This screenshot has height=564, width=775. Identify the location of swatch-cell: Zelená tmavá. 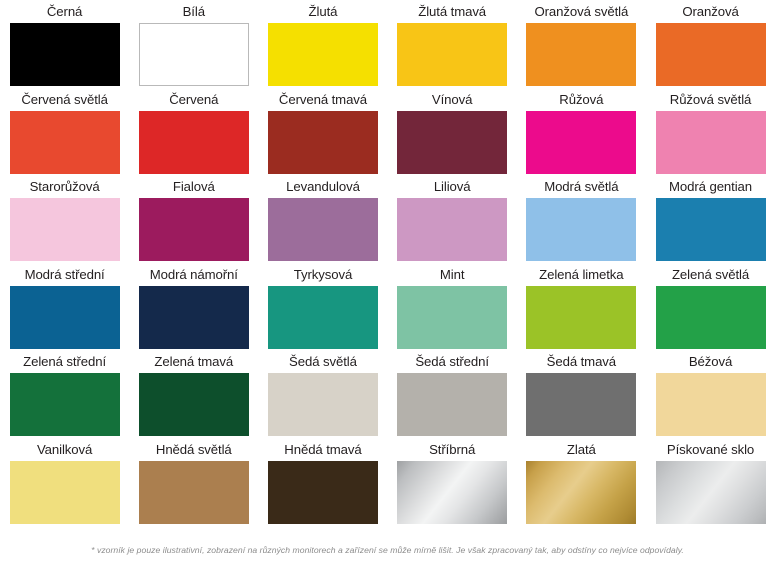
(193, 398).